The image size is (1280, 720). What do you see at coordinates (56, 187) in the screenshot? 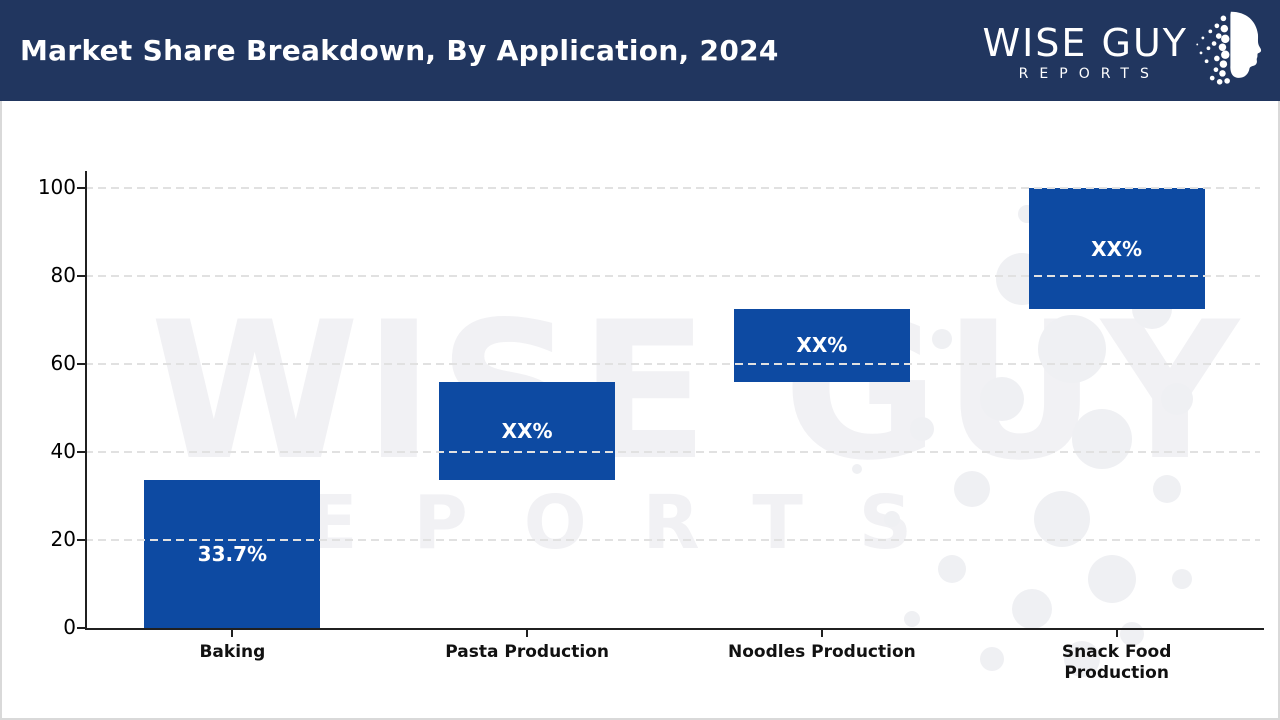
I see `y-tick-label: 100` at bounding box center [56, 187].